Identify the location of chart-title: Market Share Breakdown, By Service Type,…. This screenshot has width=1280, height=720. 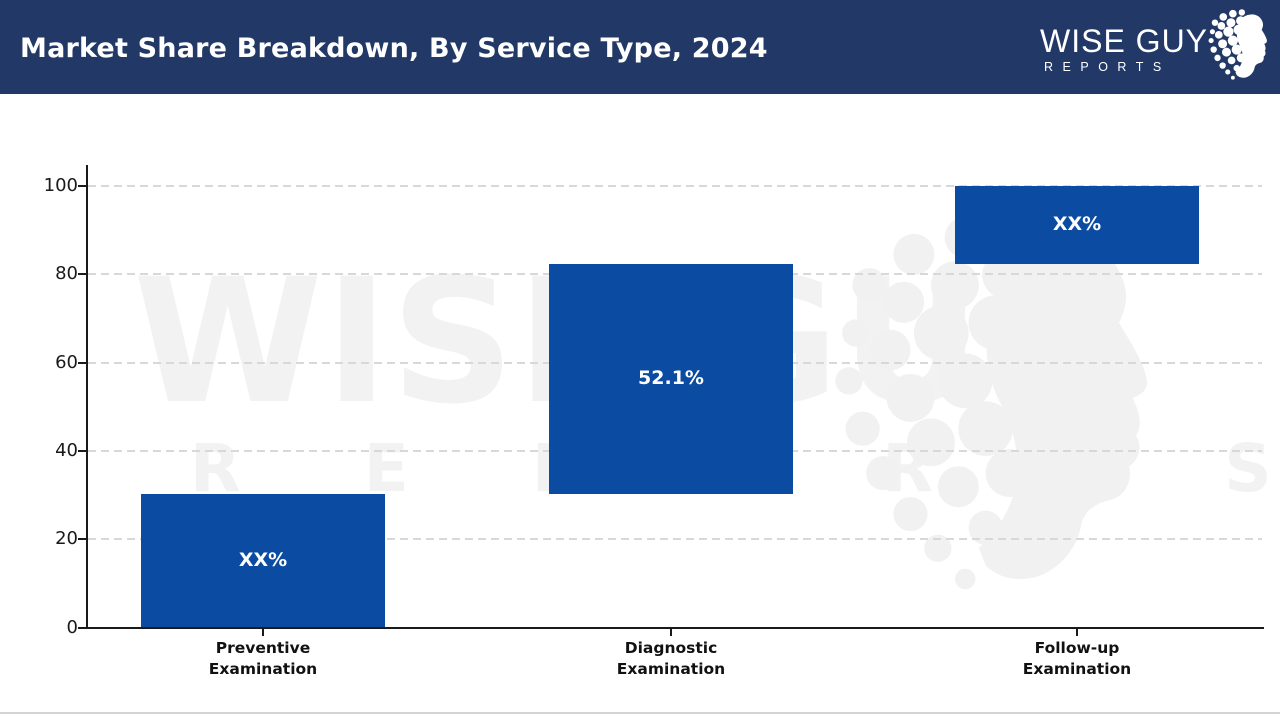
(394, 48).